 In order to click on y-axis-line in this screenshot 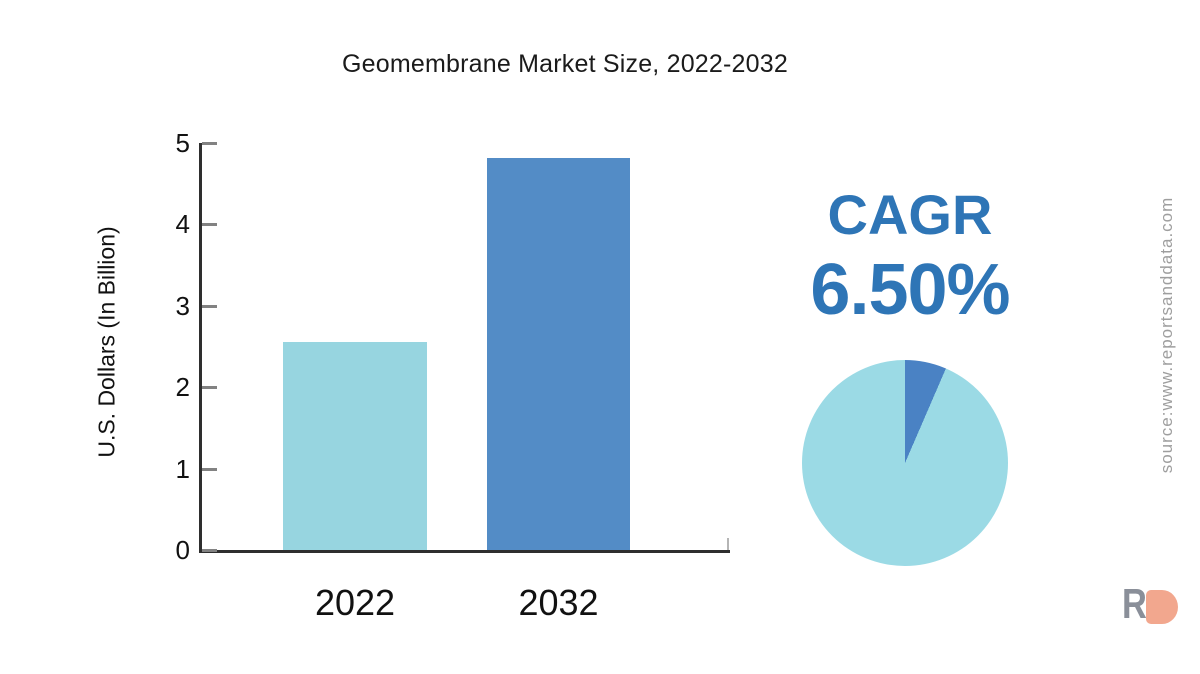, I will do `click(200, 348)`.